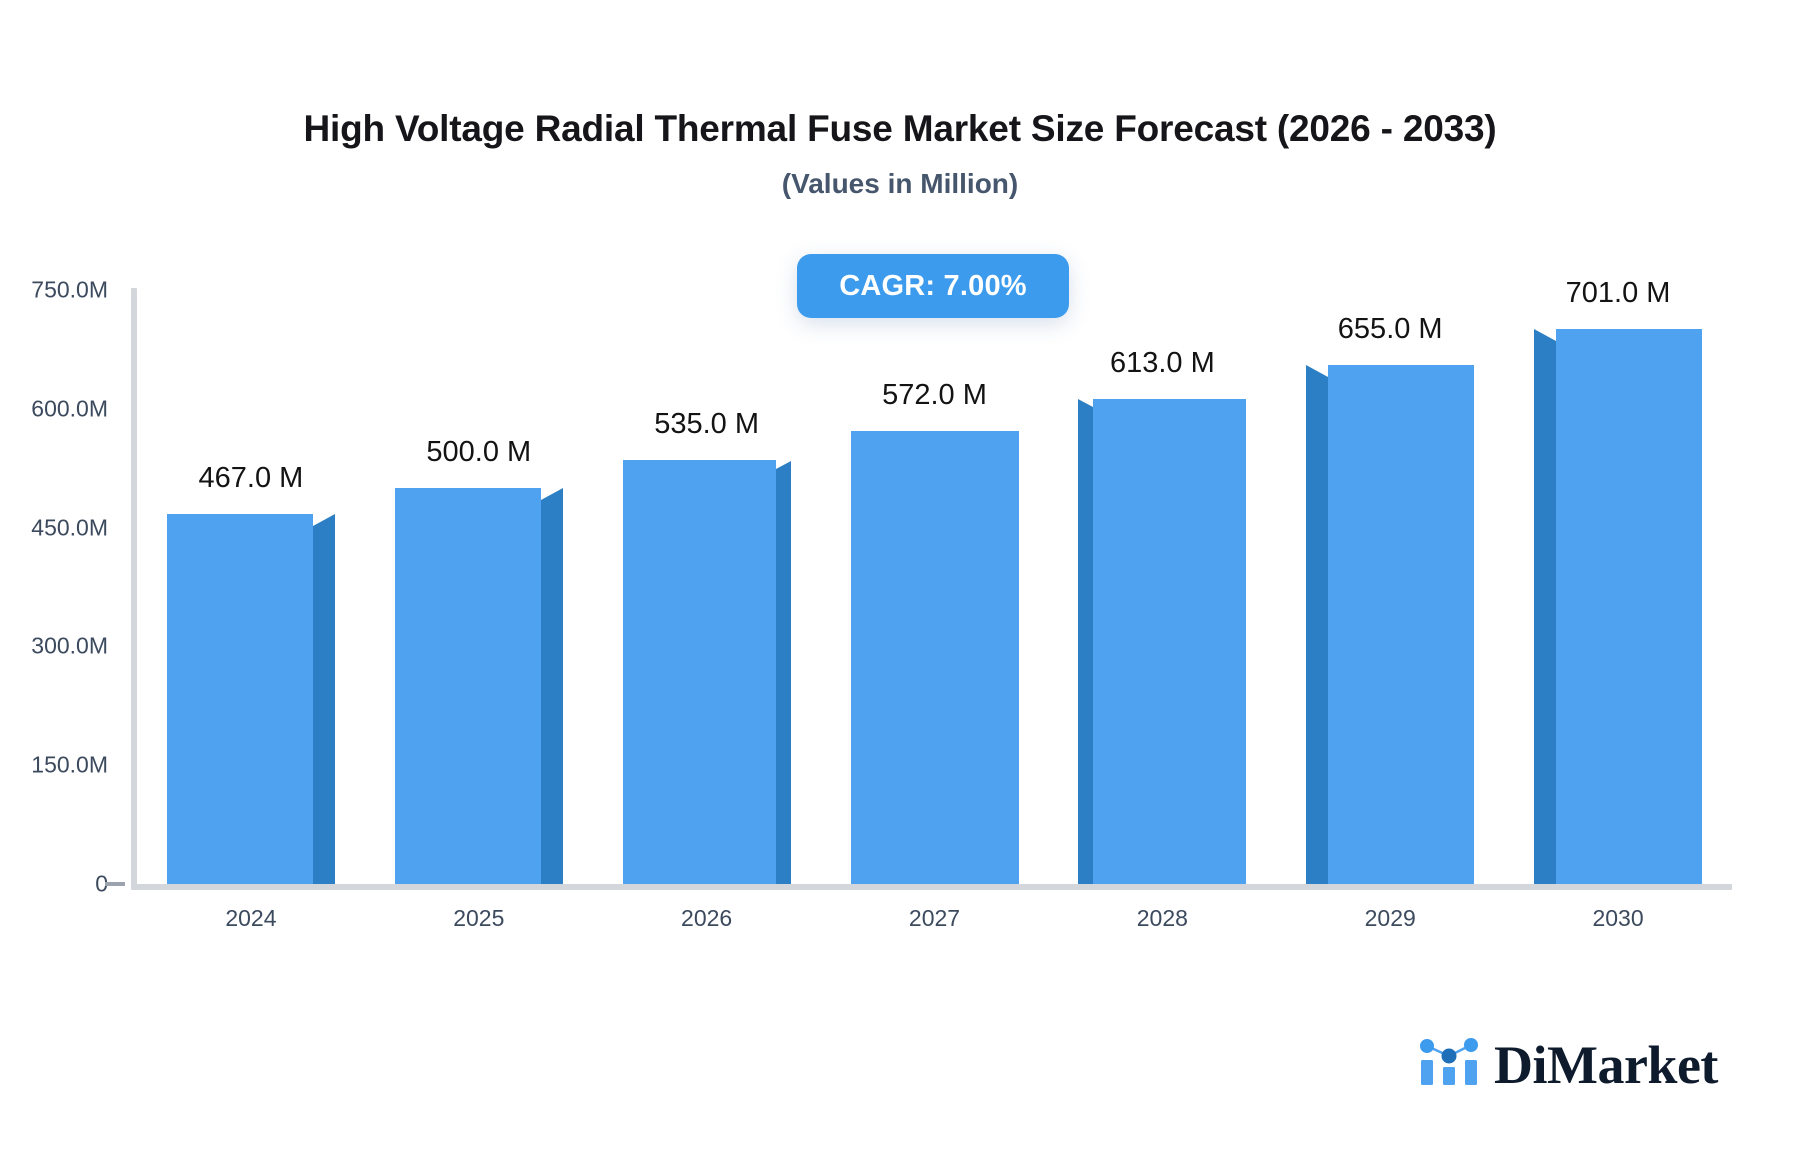 Image resolution: width=1800 pixels, height=1156 pixels. What do you see at coordinates (69, 764) in the screenshot?
I see `y-tick-label: 150.0M` at bounding box center [69, 764].